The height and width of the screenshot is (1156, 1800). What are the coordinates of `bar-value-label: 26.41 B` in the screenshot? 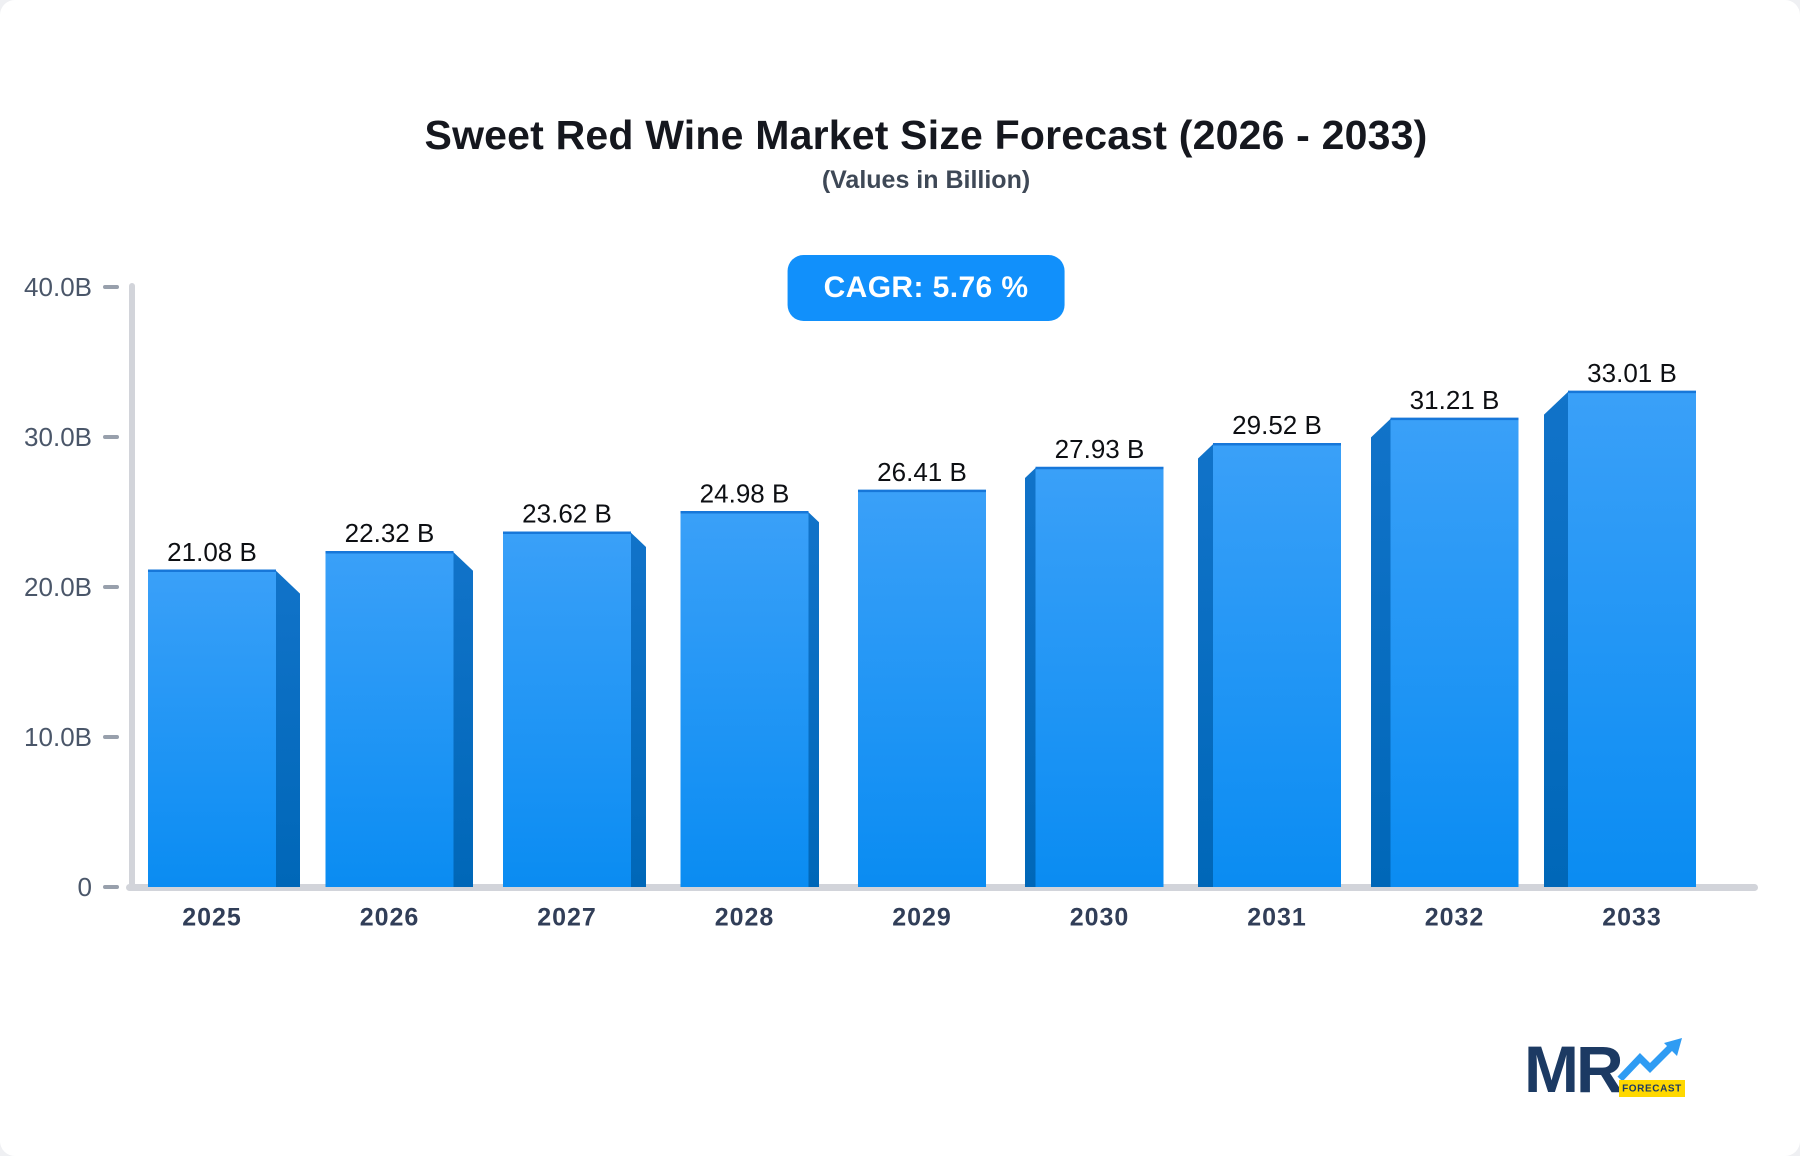 It's located at (922, 472).